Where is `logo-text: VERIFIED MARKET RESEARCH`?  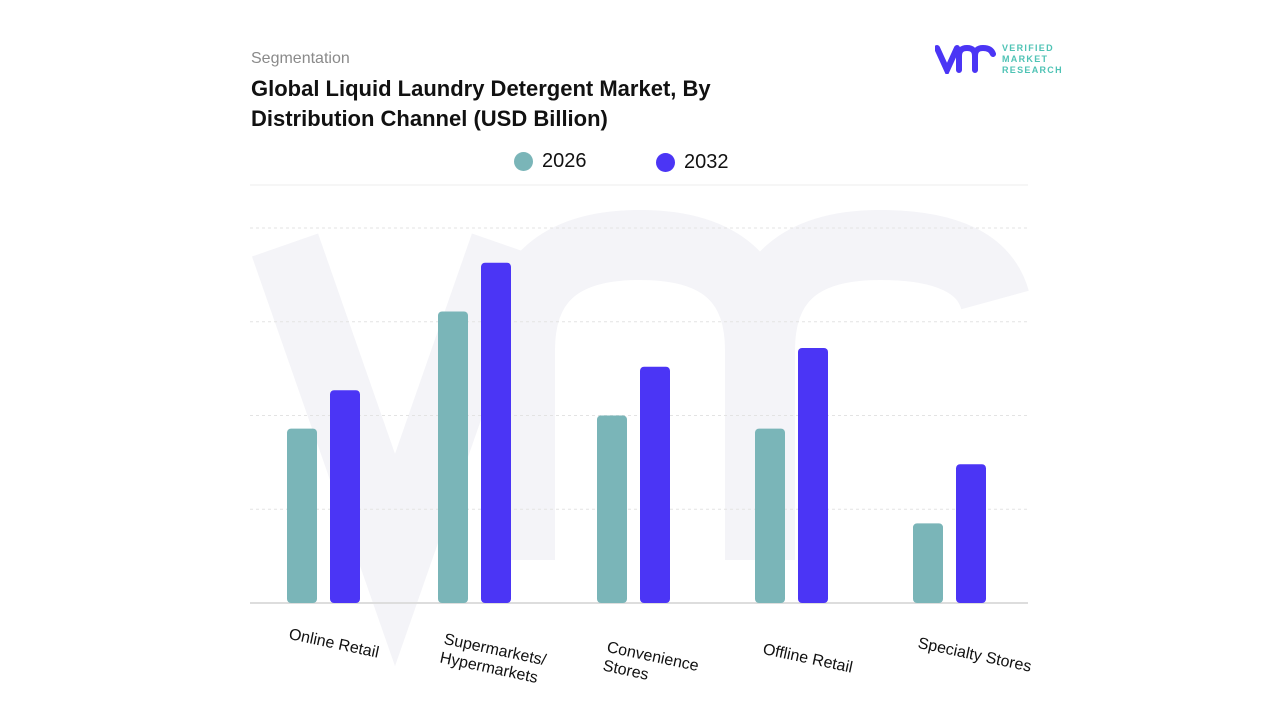
logo-text: VERIFIED MARKET RESEARCH is located at coordinates (1032, 59).